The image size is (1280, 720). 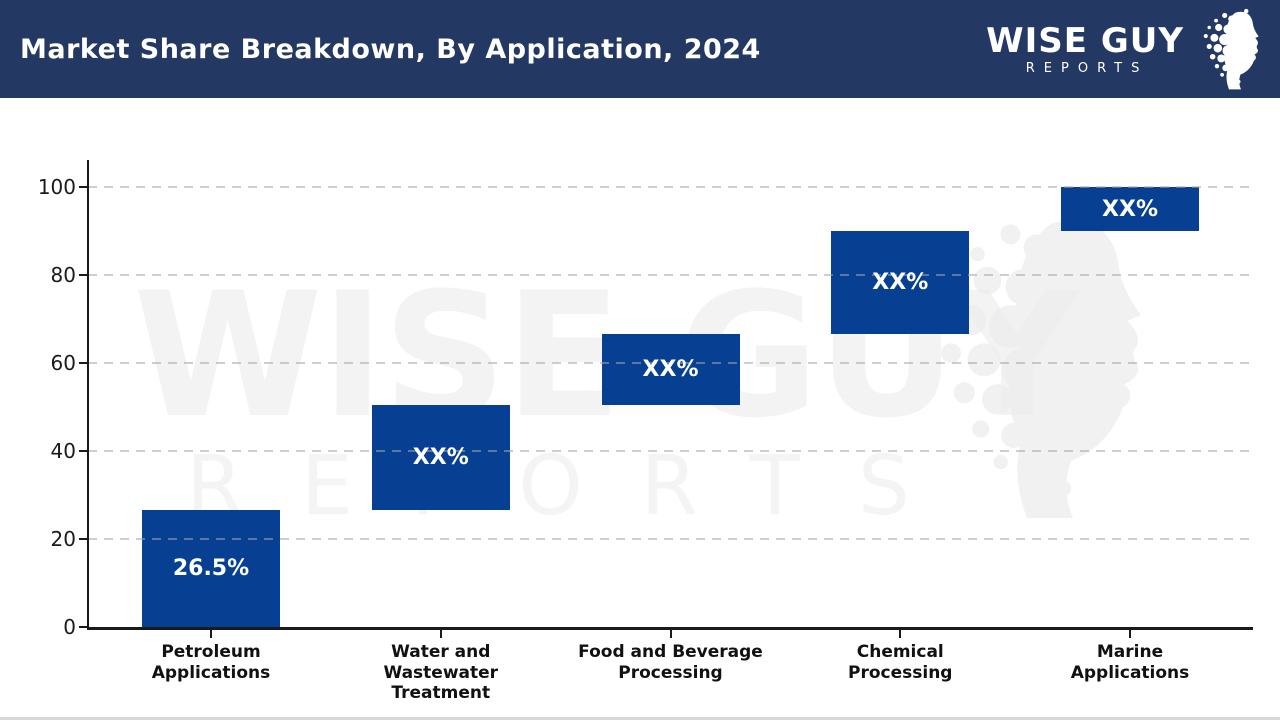 What do you see at coordinates (441, 673) in the screenshot?
I see `category-label-2: Water and Wastewater Treatment` at bounding box center [441, 673].